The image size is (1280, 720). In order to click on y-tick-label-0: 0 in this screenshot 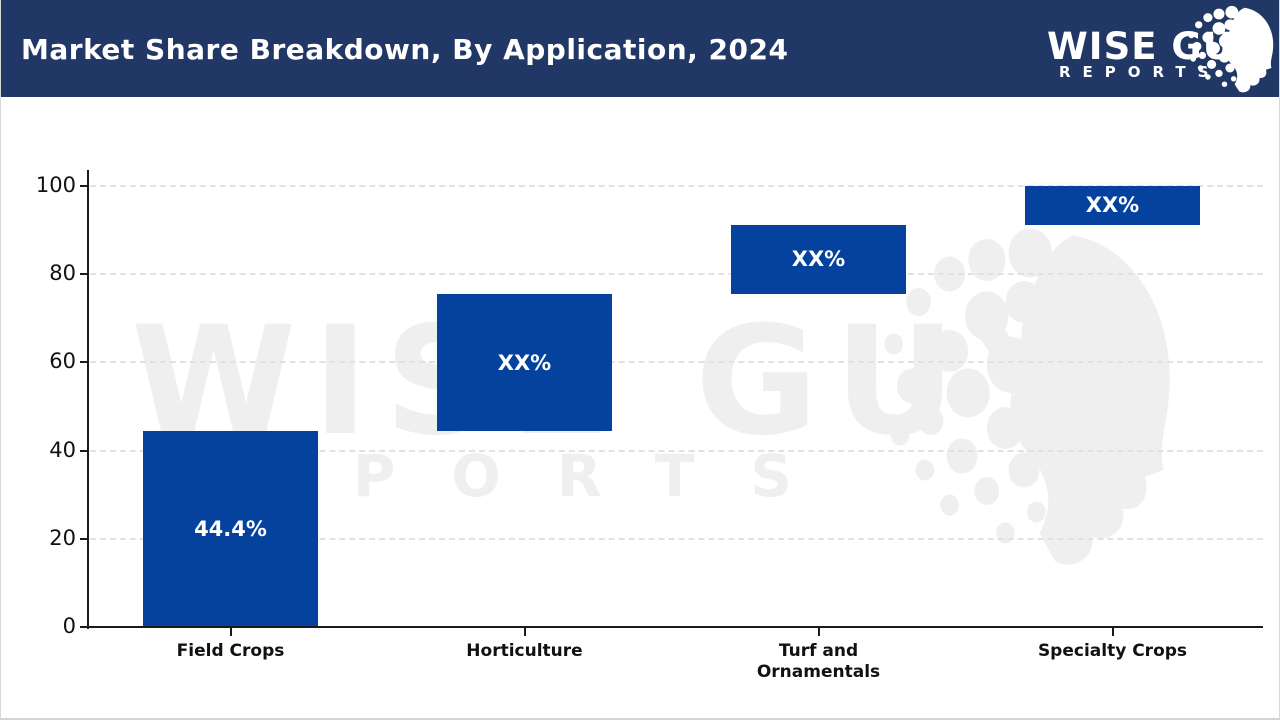, I will do `click(69, 626)`.